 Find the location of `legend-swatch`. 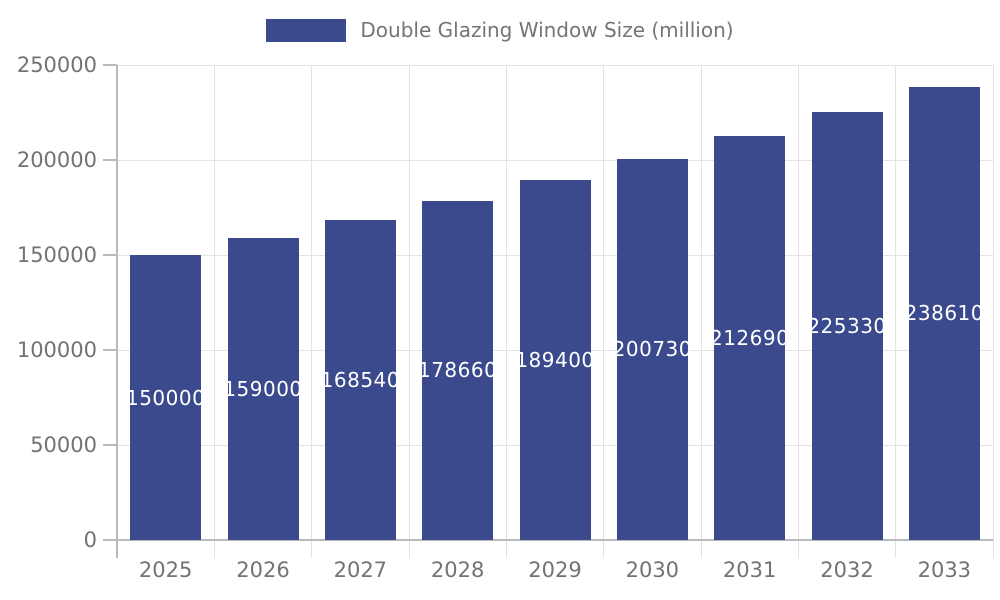

legend-swatch is located at coordinates (306, 30).